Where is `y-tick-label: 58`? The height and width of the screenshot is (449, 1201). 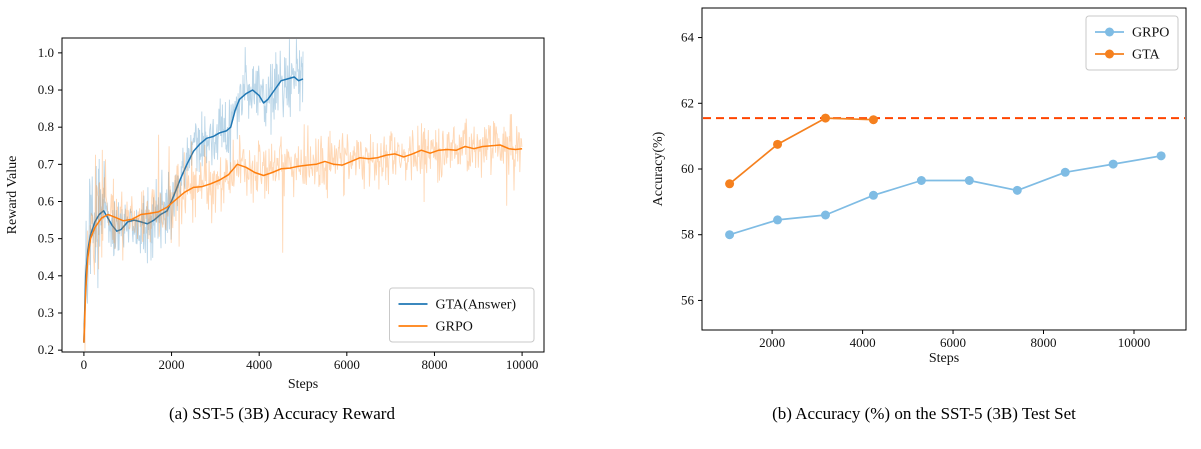 y-tick-label: 58 is located at coordinates (687, 234).